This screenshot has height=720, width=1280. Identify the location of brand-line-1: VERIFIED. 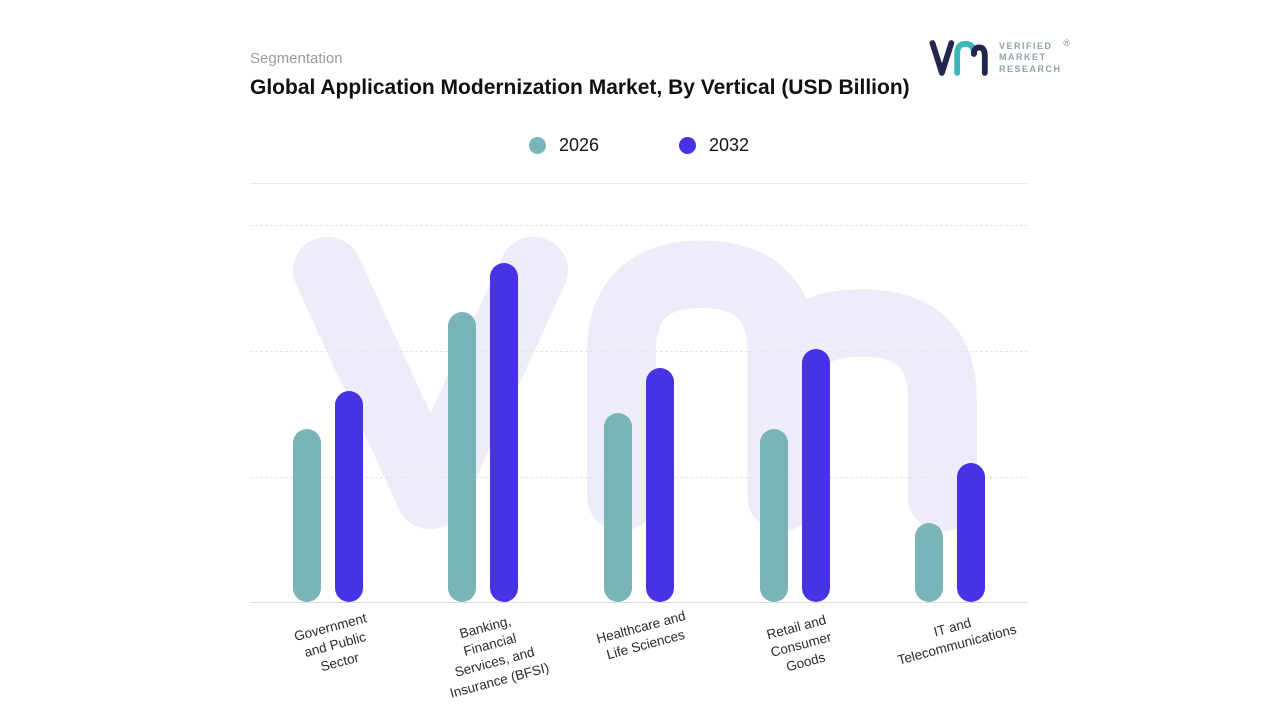
(1026, 46).